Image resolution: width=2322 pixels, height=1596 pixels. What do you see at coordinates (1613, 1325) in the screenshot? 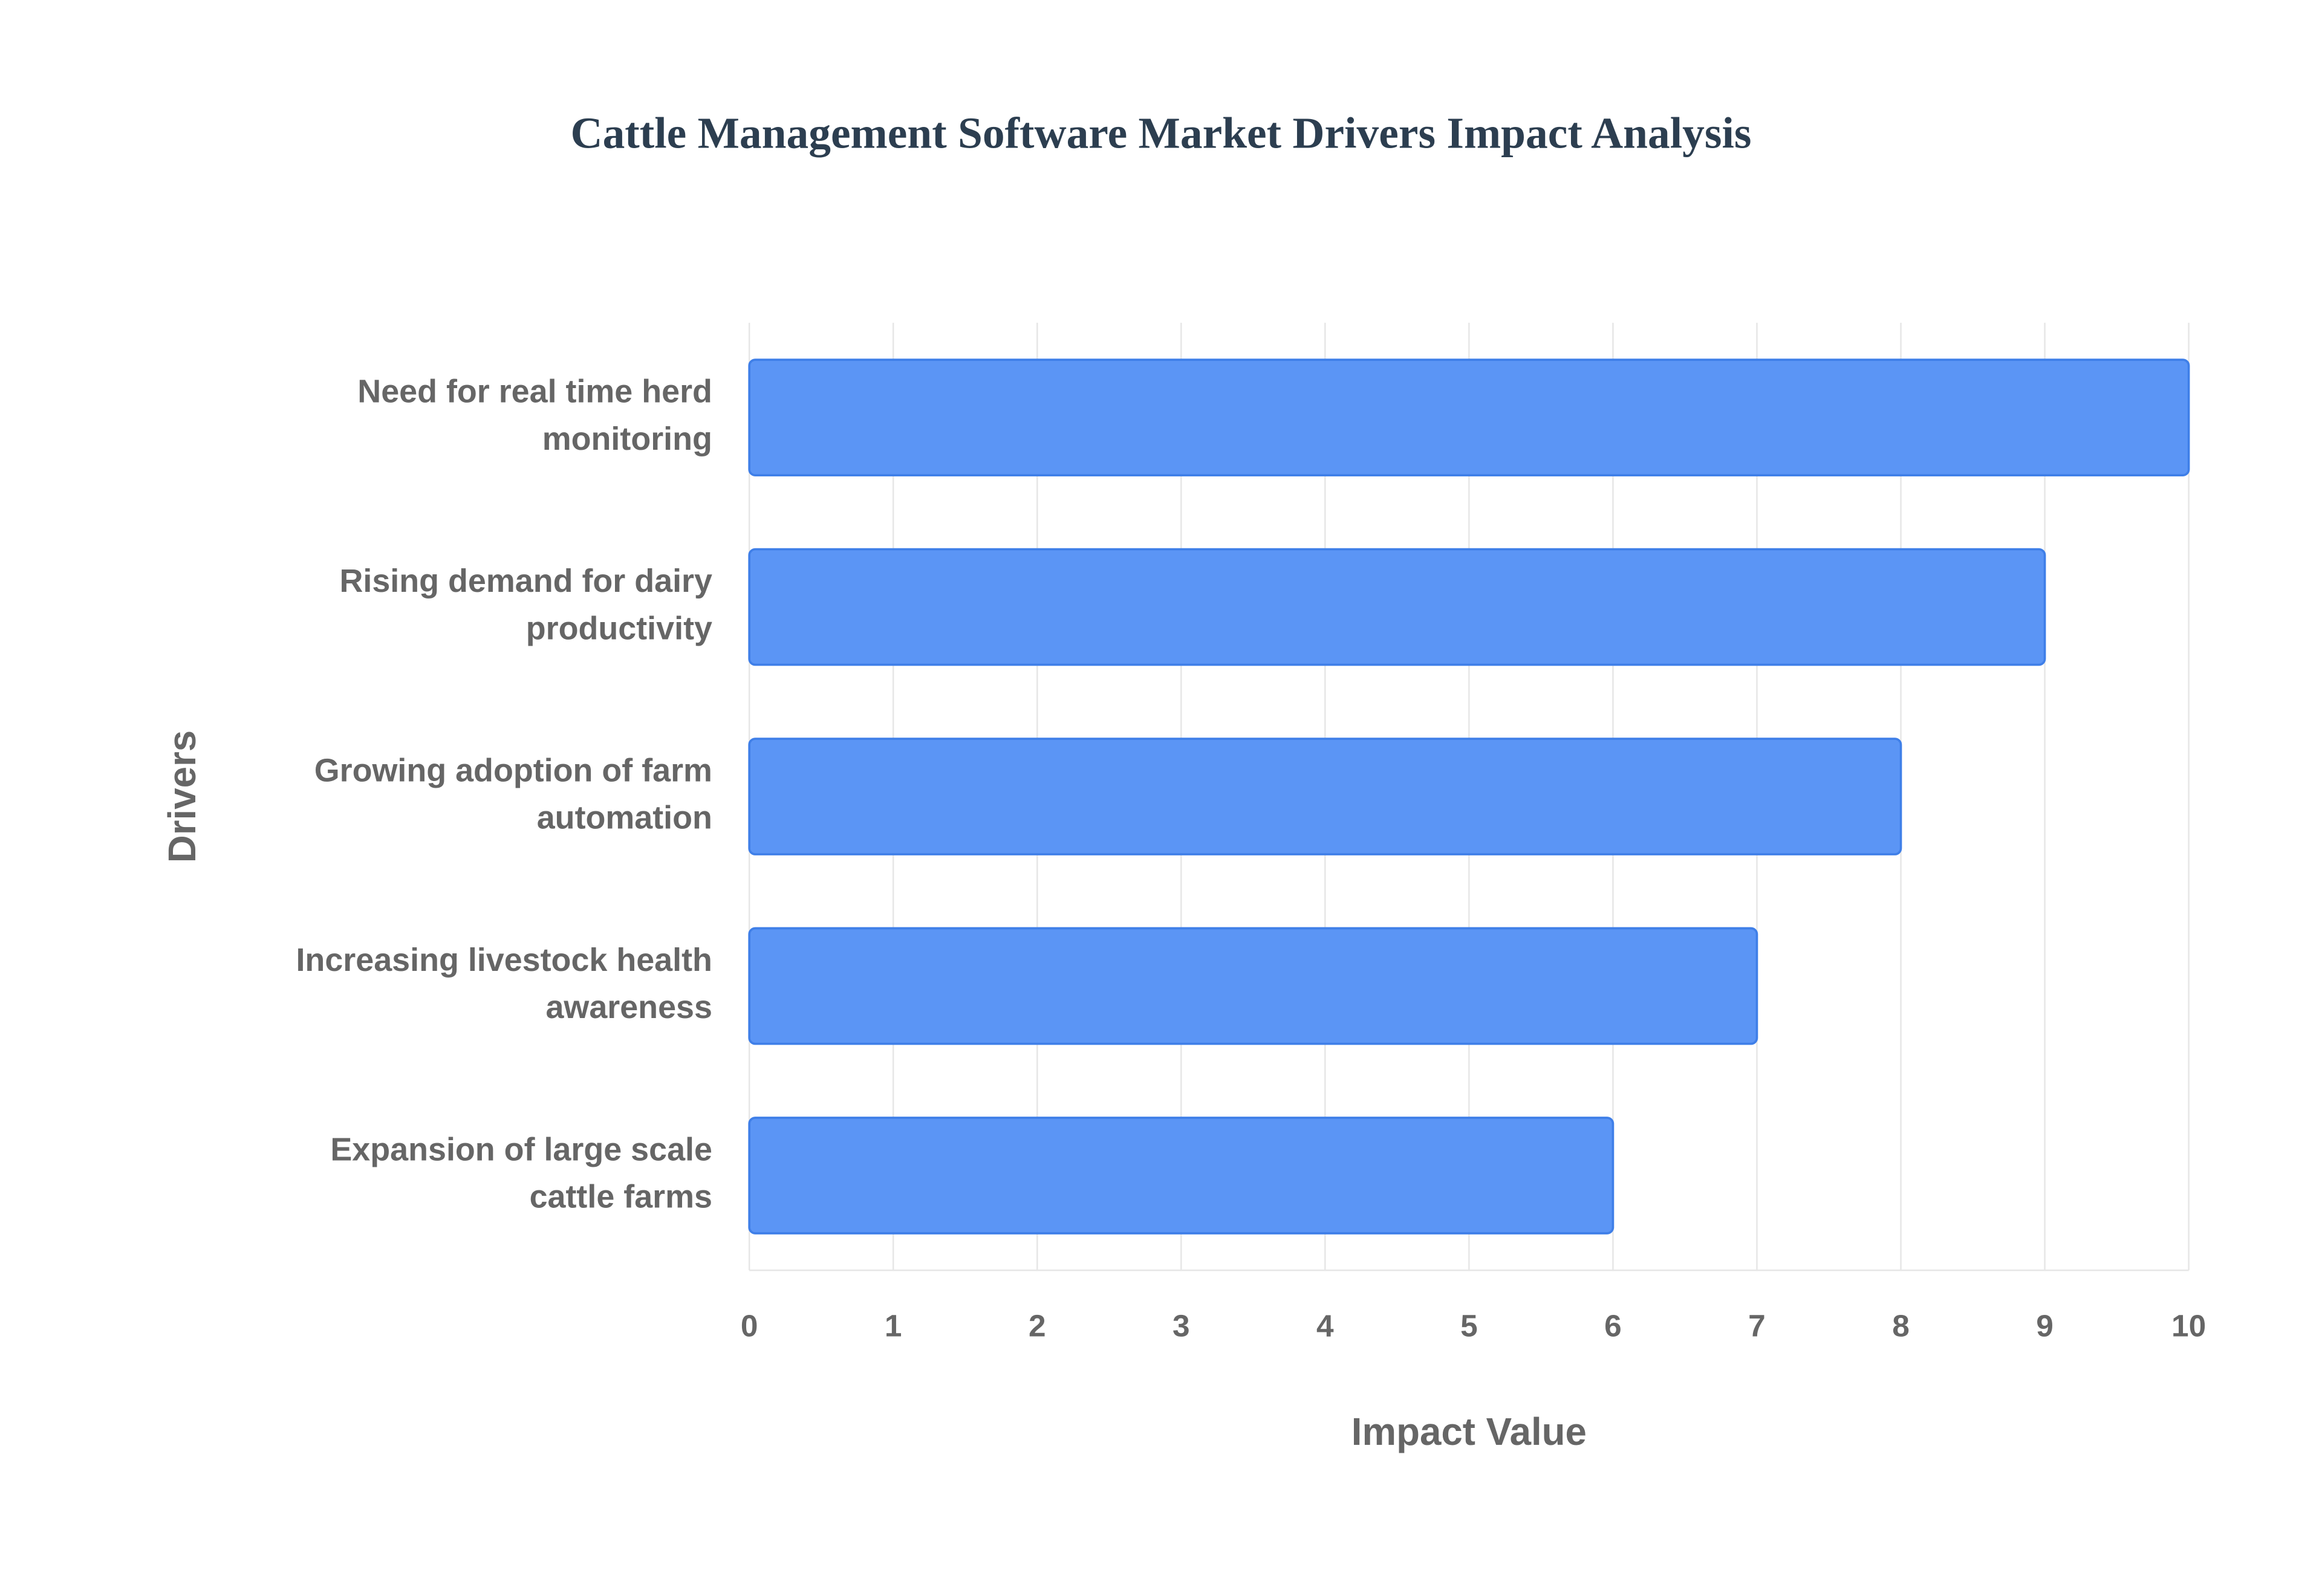
I see `x-tick-label: 6` at bounding box center [1613, 1325].